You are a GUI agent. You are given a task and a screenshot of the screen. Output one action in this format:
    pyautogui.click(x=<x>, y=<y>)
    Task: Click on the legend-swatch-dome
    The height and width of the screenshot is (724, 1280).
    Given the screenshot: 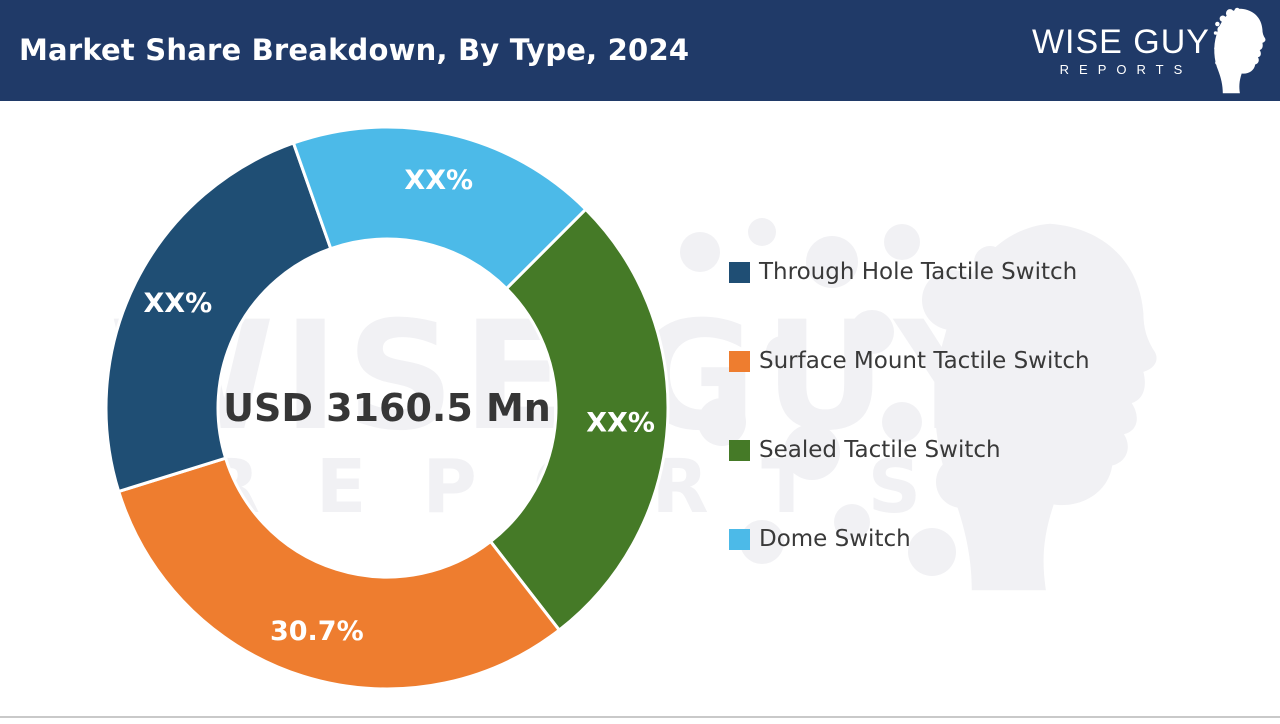 What is the action you would take?
    pyautogui.click(x=739, y=539)
    